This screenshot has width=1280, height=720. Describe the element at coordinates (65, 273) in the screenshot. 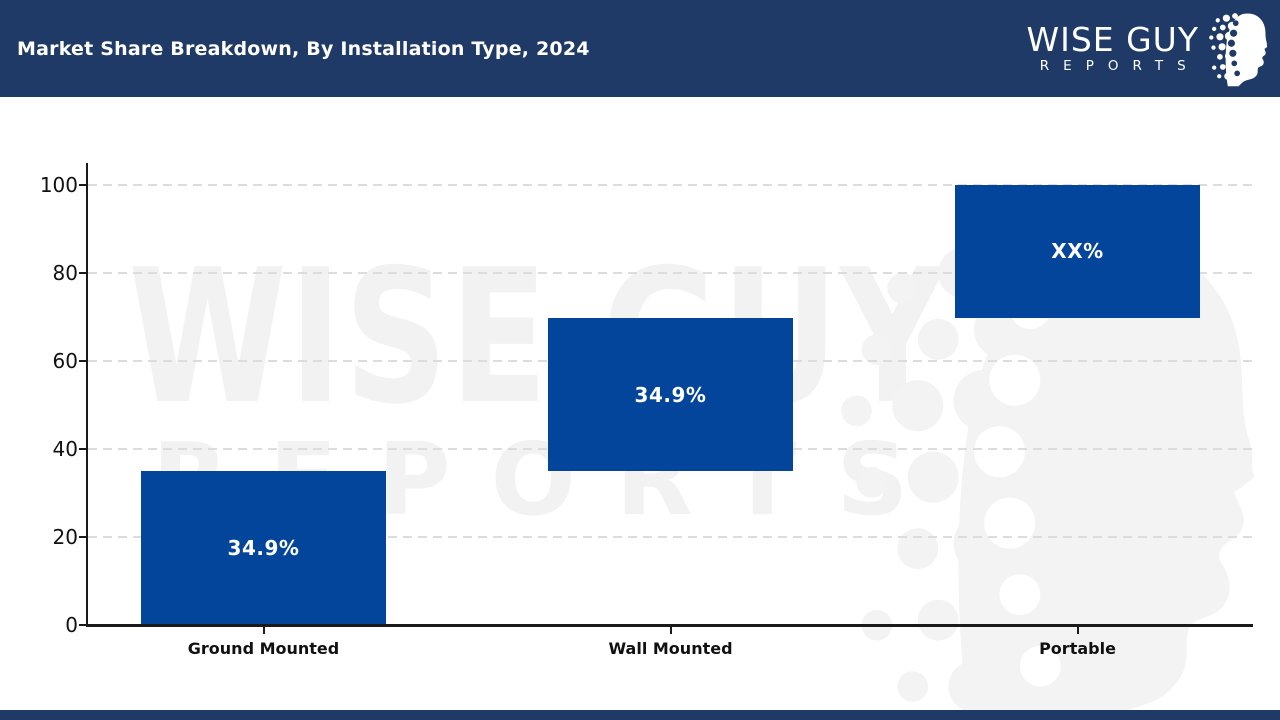

I see `y-tick-label-80: 80` at that location.